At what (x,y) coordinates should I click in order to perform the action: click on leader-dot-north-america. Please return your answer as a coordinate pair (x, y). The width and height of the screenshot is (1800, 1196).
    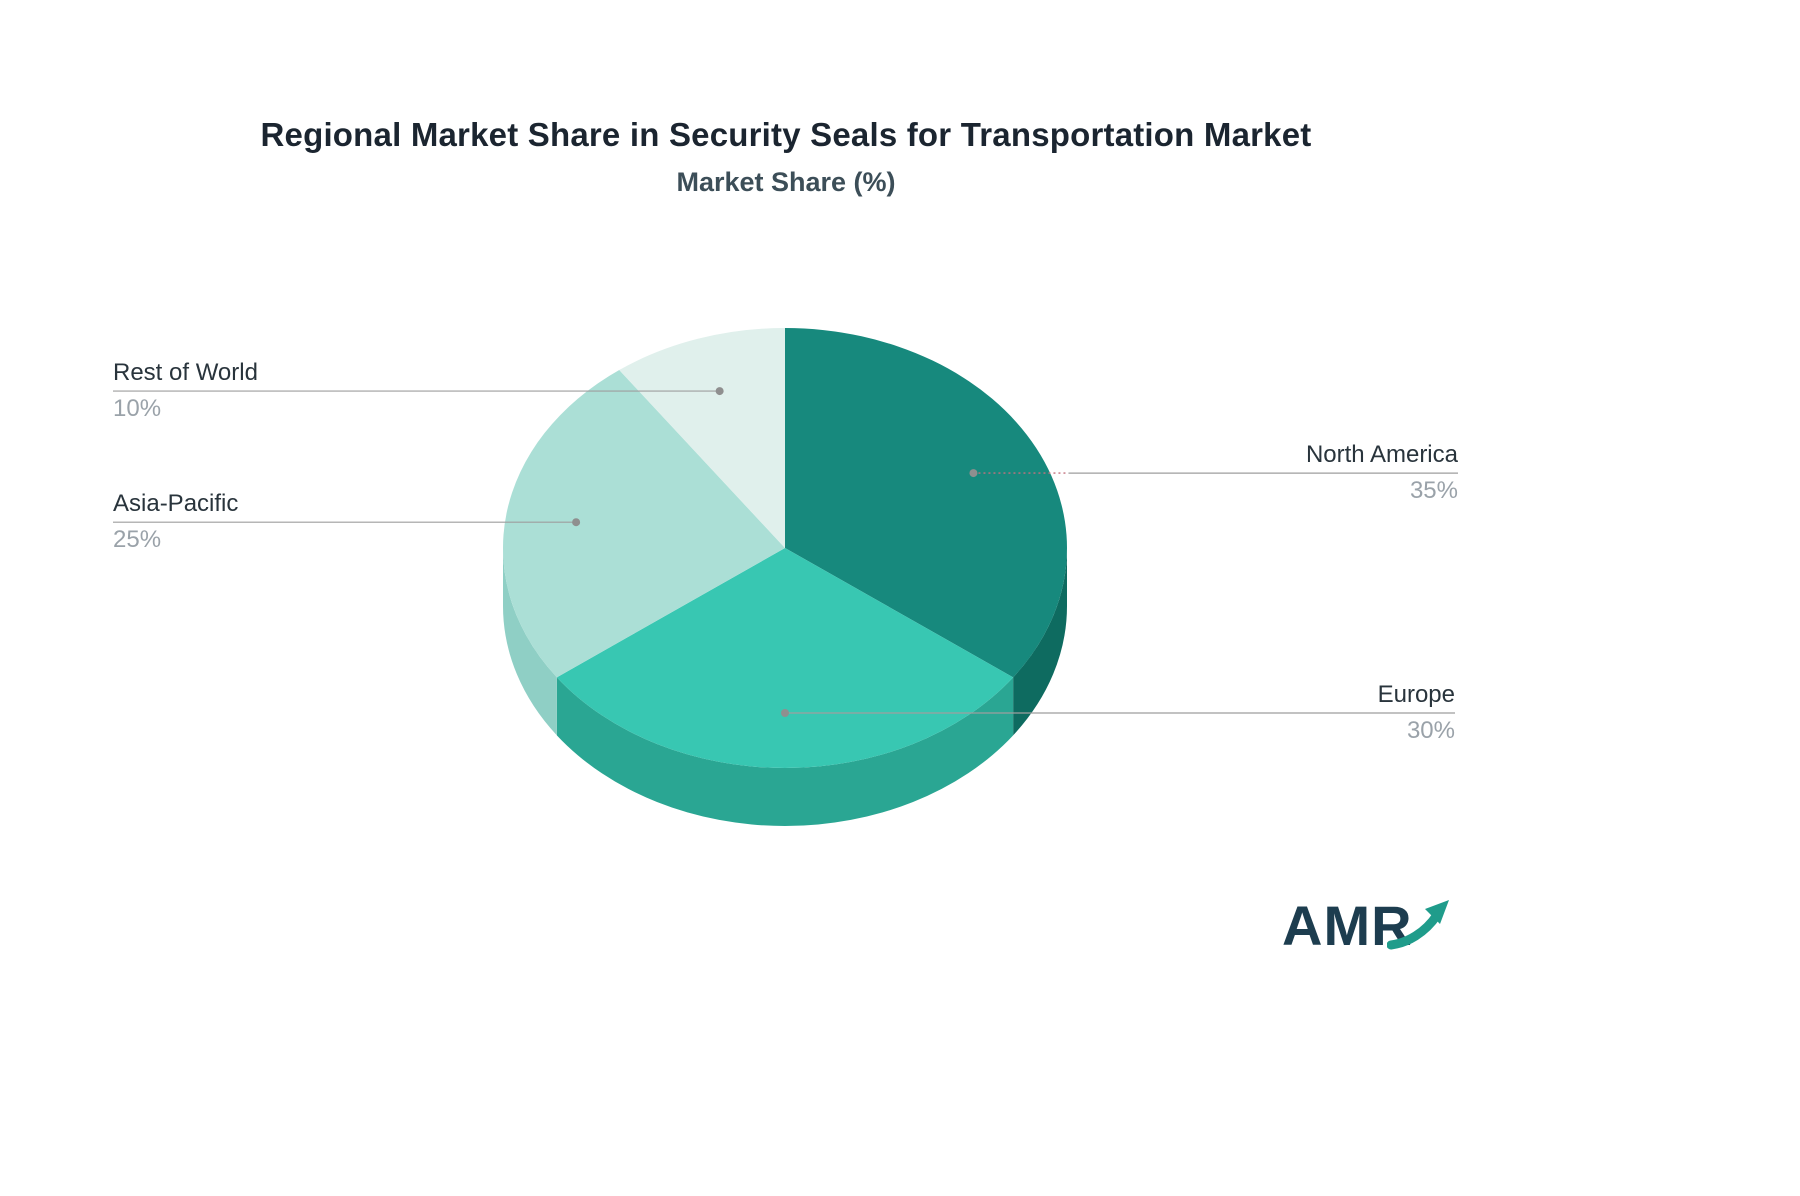
    Looking at the image, I should click on (973, 473).